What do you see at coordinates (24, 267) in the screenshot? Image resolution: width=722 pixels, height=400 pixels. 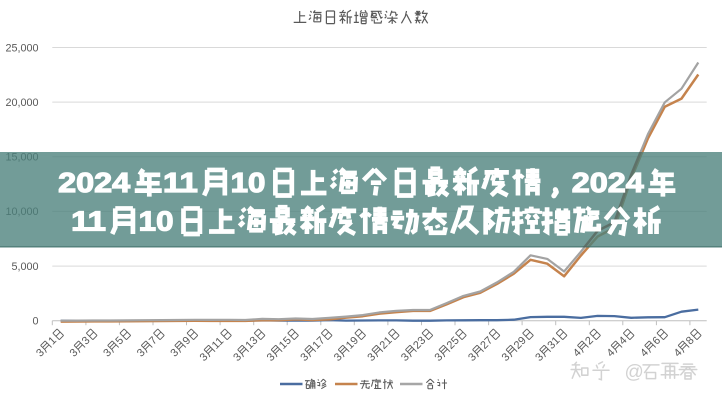 I see `svg-text: 5,000` at bounding box center [24, 267].